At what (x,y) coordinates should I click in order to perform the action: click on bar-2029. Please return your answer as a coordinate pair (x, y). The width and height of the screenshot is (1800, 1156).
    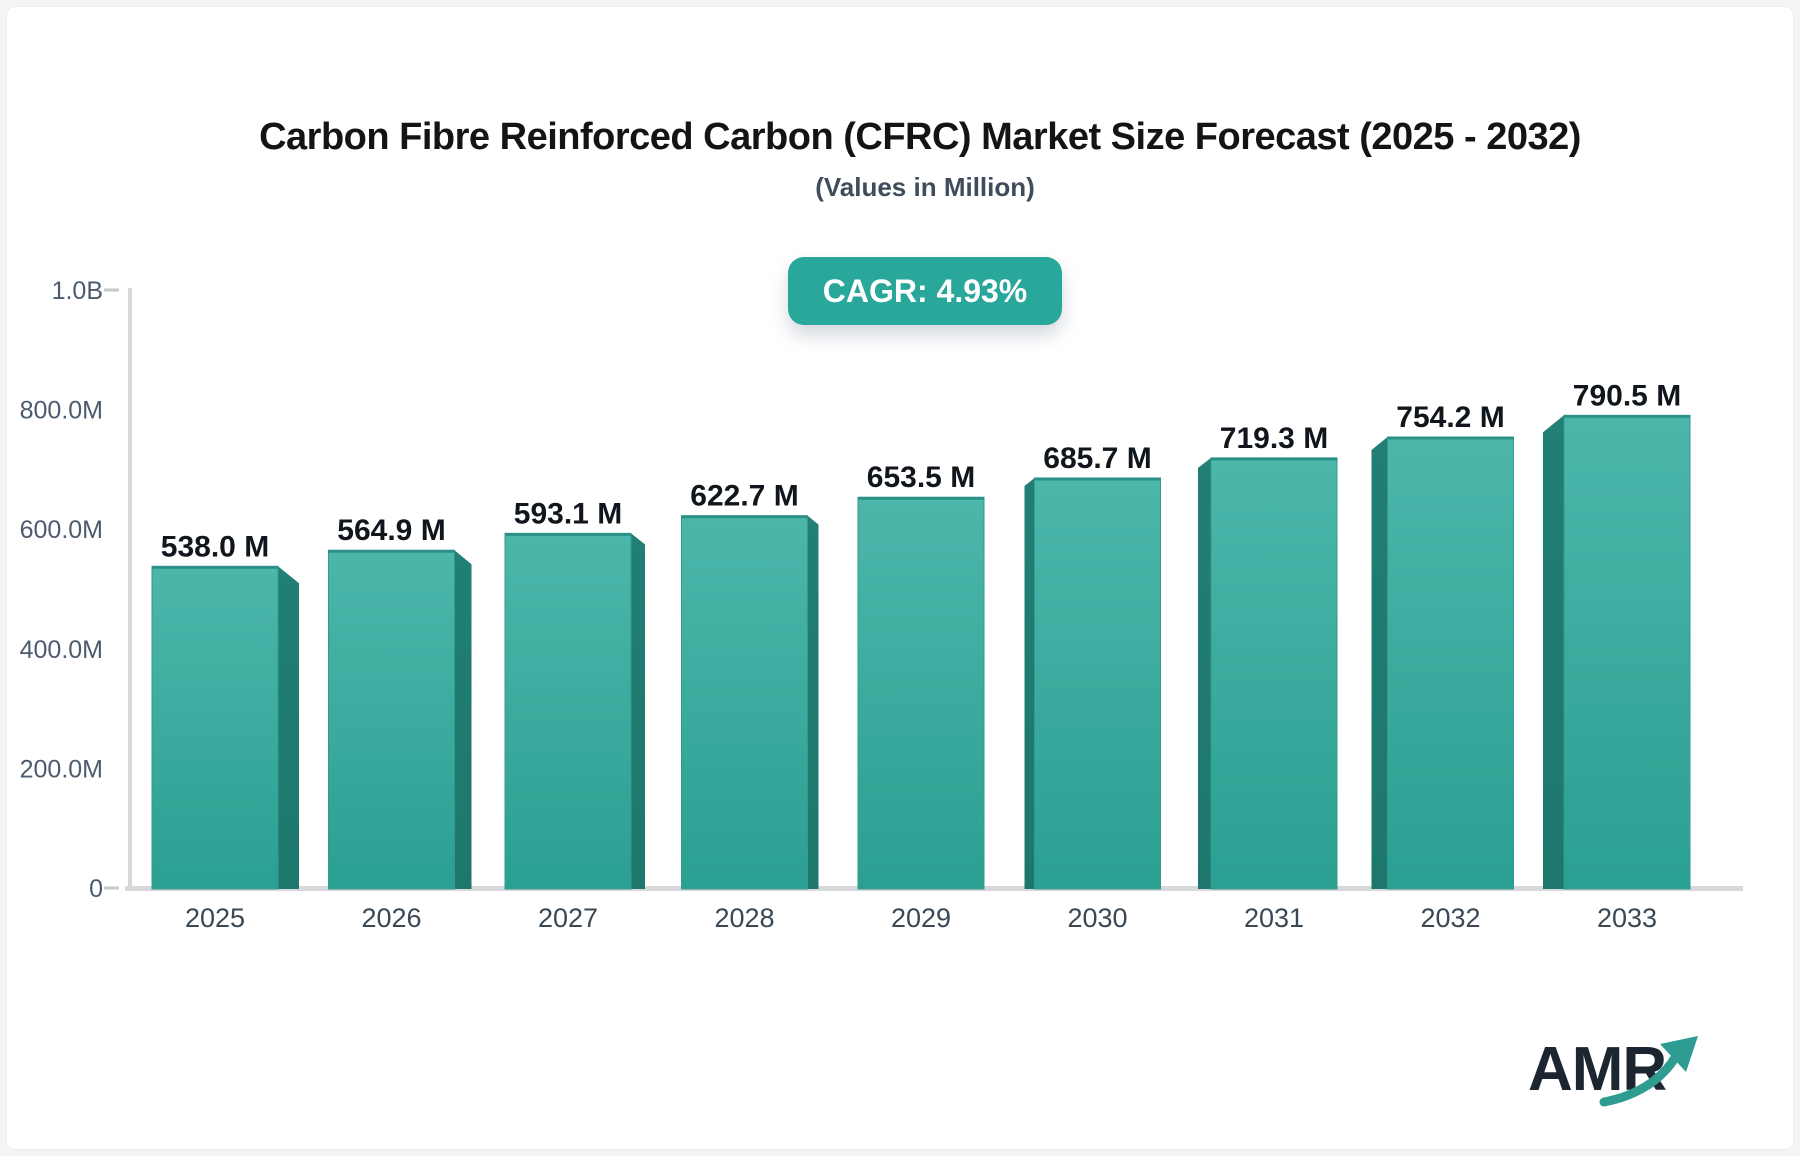
    Looking at the image, I should click on (921, 693).